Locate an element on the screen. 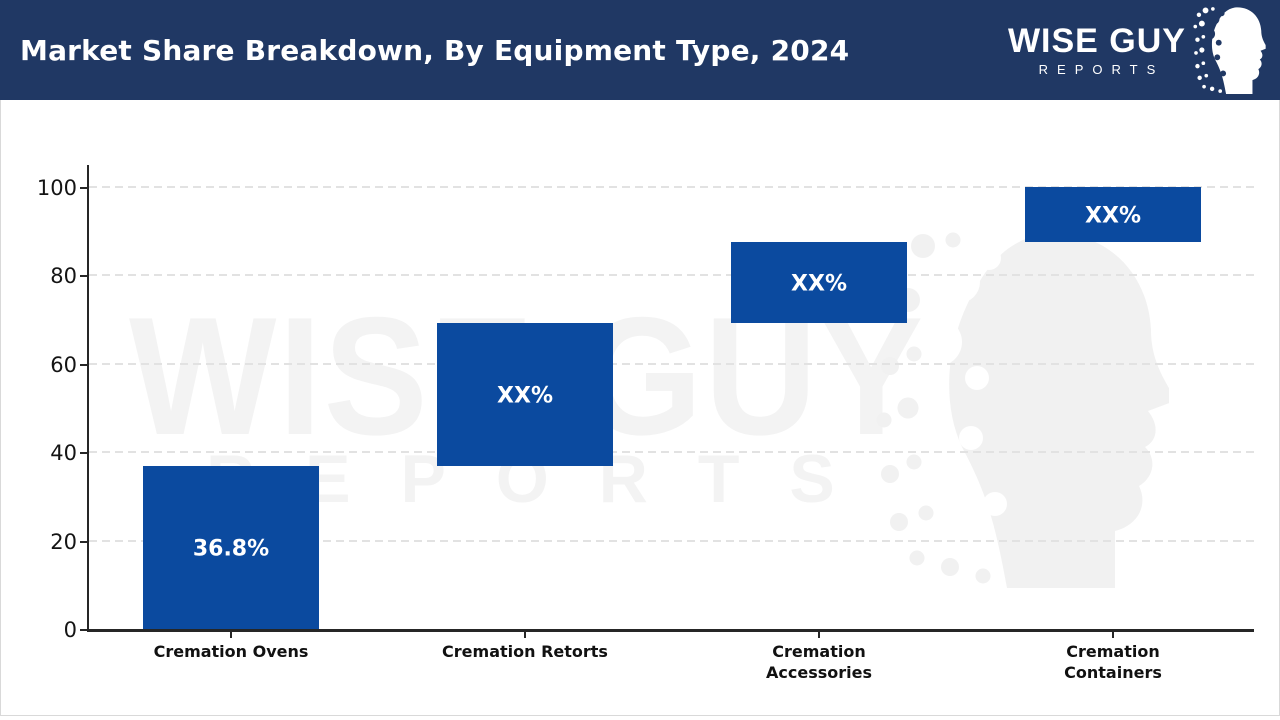 The width and height of the screenshot is (1280, 720). logo-wordmark: WISE GUY is located at coordinates (1096, 41).